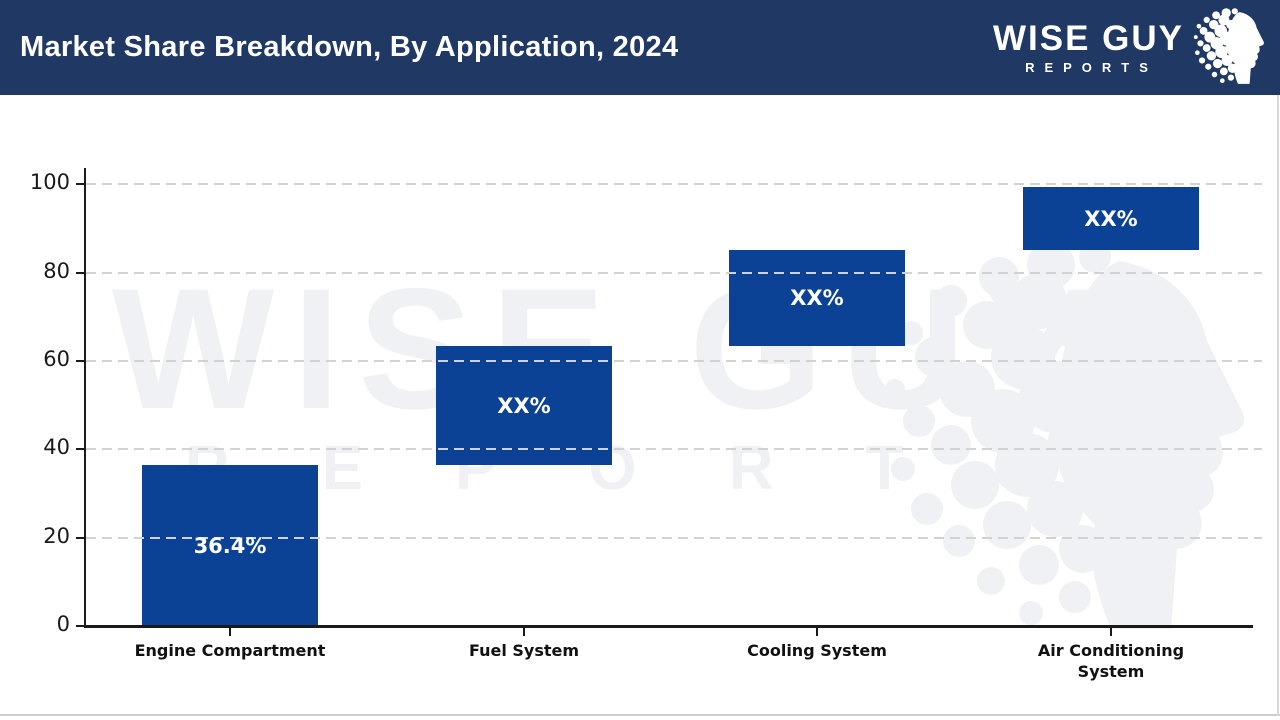 This screenshot has height=720, width=1280. Describe the element at coordinates (85, 398) in the screenshot. I see `y-axis-line` at that location.